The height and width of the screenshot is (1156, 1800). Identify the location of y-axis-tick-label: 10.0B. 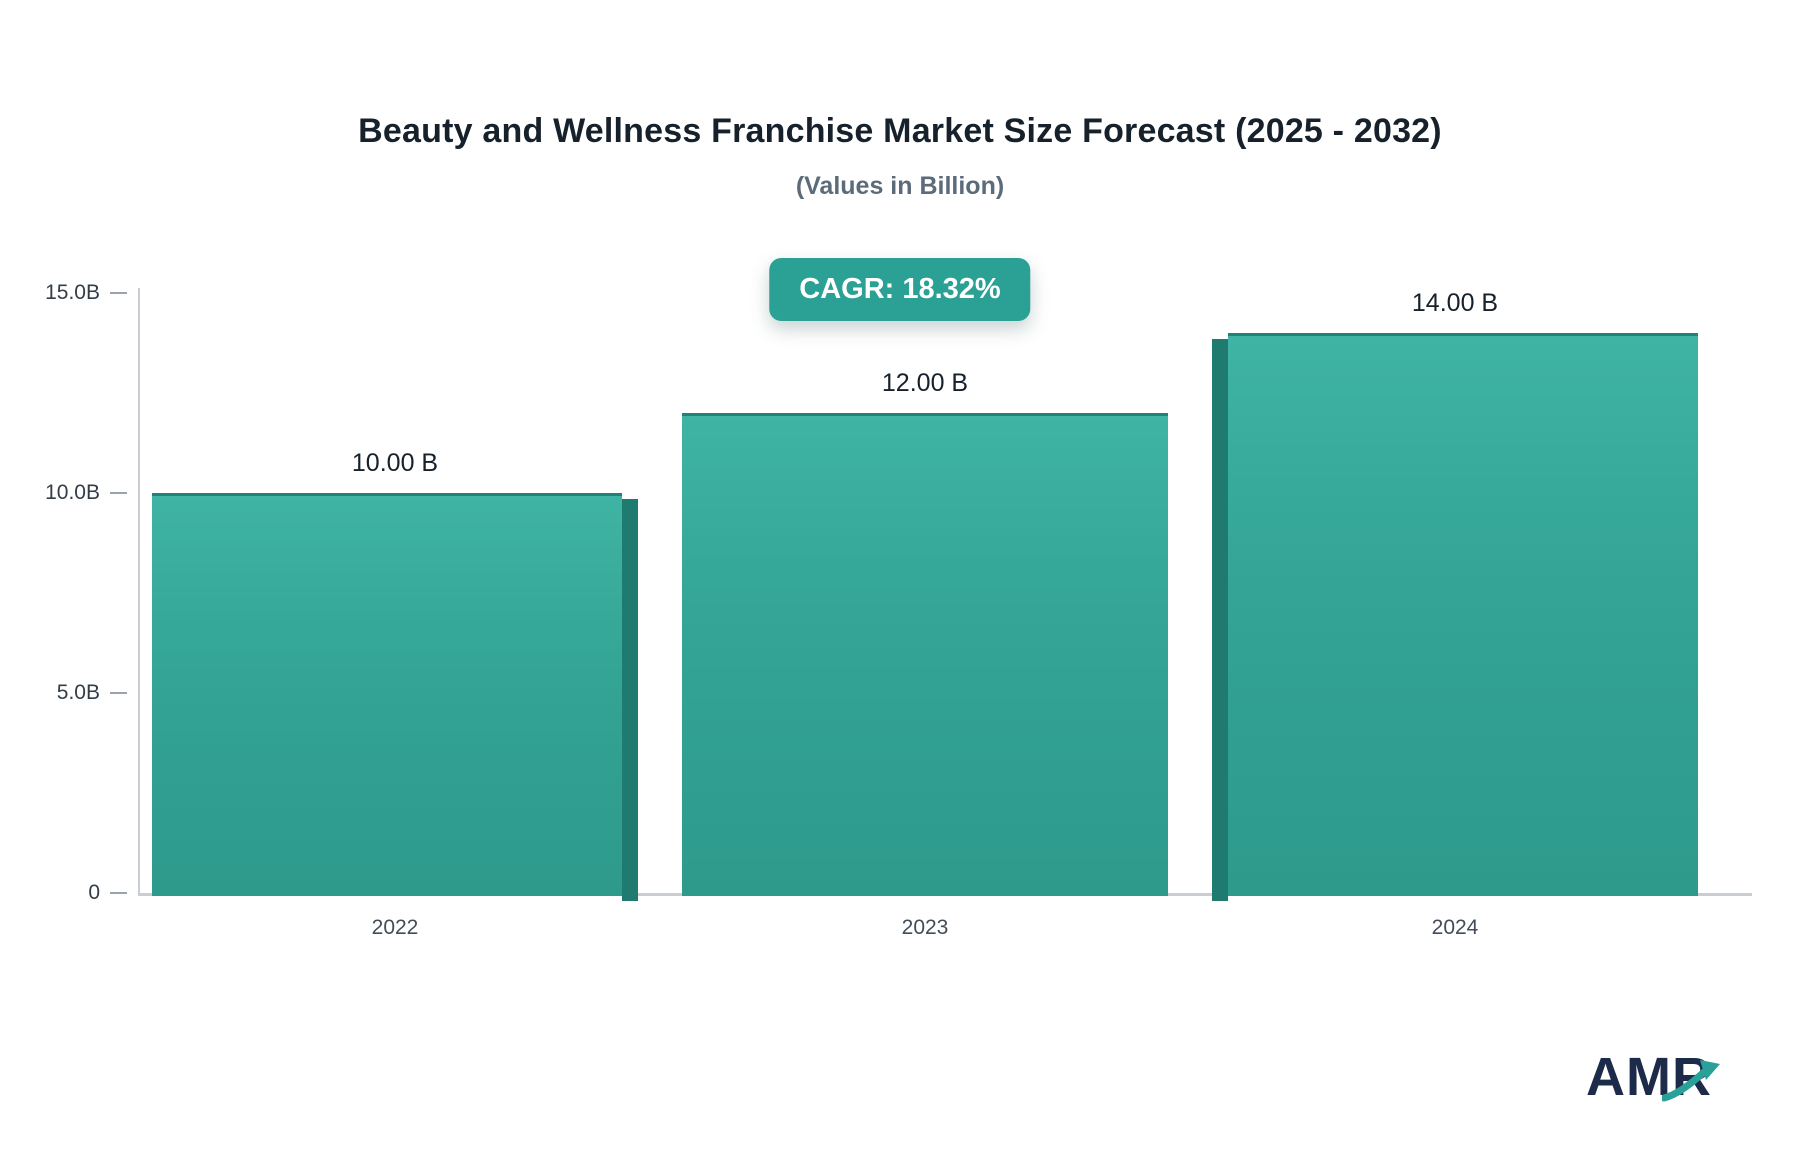
(72, 492).